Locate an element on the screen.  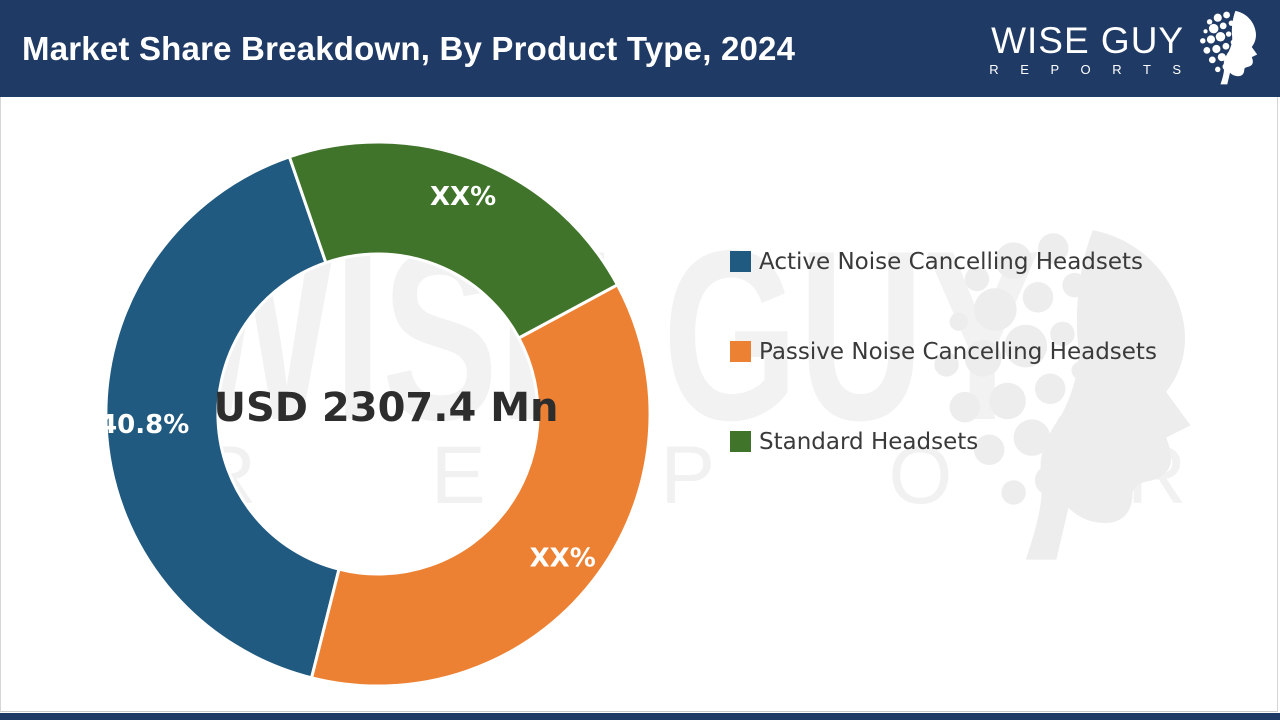
brand-subtitle: R E P O R T S is located at coordinates (1089, 69).